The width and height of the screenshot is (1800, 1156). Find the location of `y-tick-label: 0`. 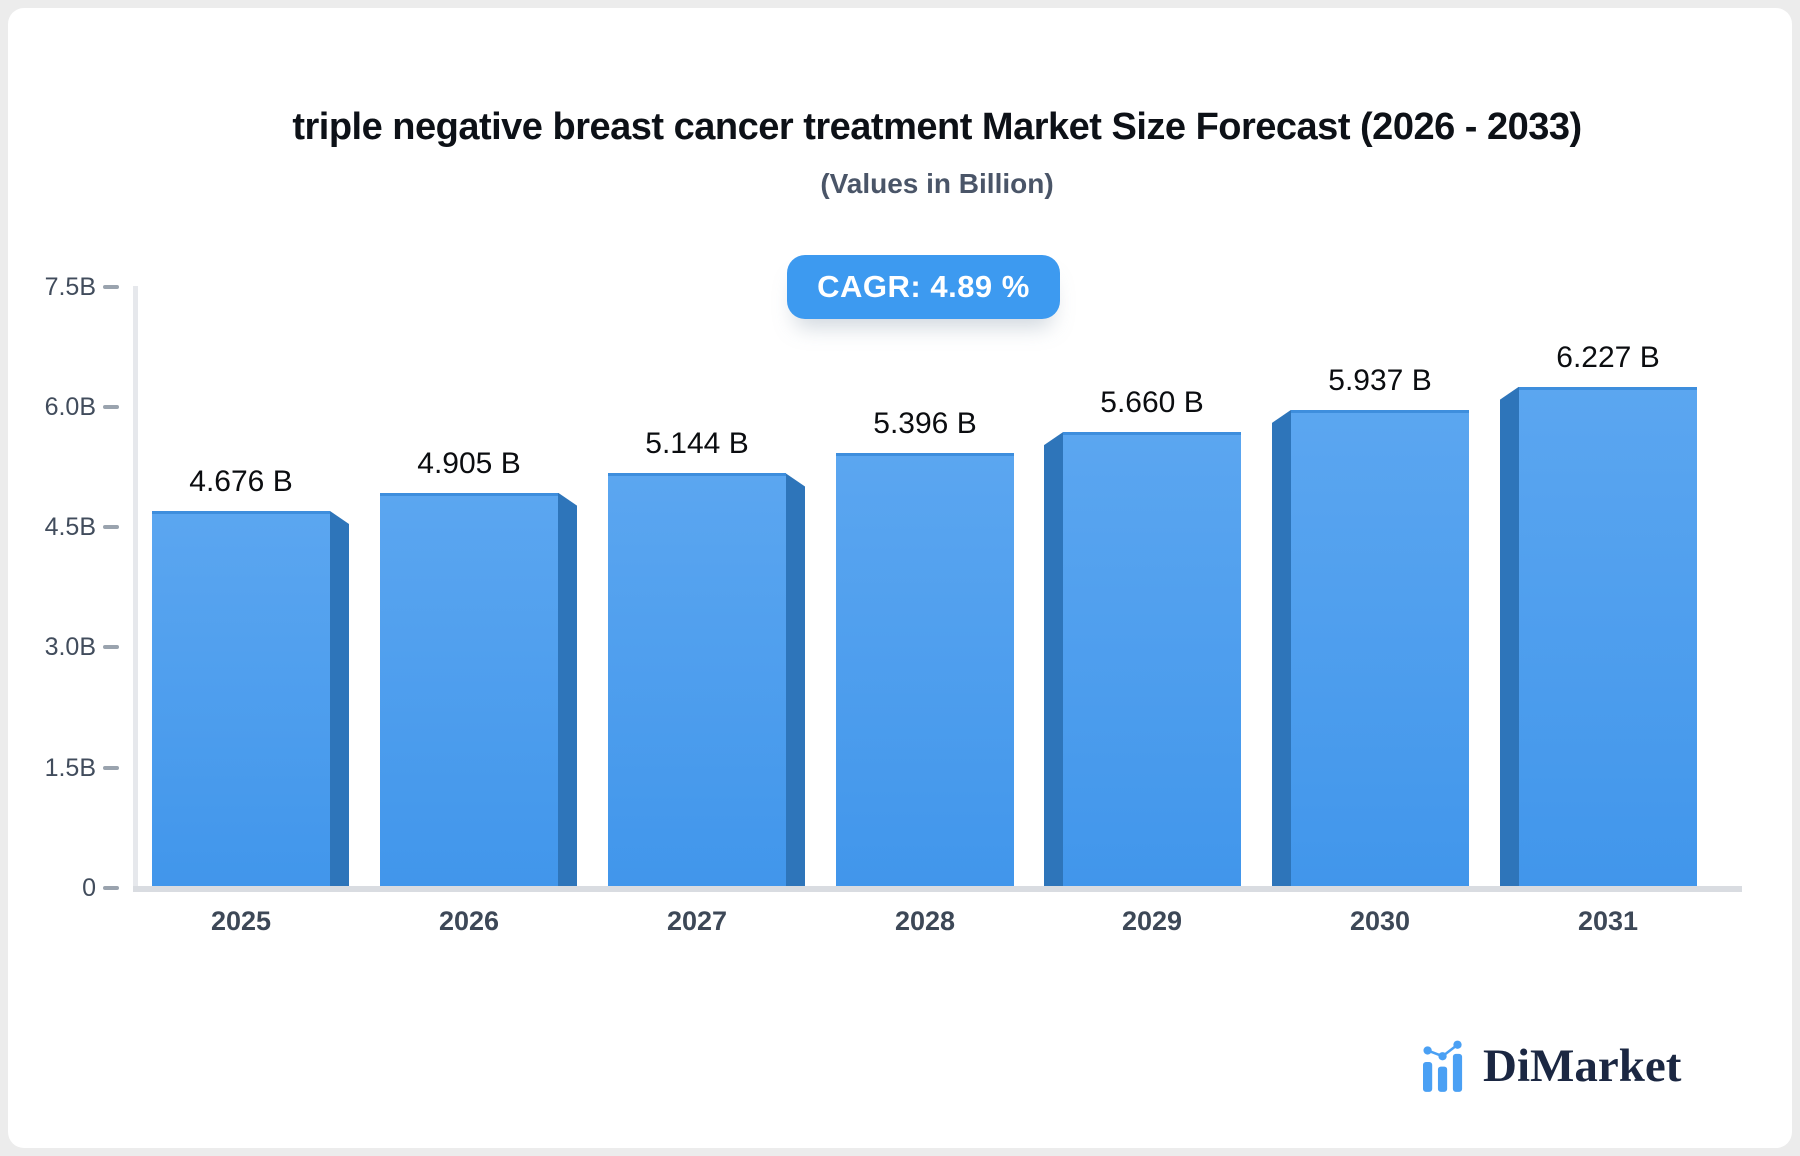

y-tick-label: 0 is located at coordinates (89, 888).